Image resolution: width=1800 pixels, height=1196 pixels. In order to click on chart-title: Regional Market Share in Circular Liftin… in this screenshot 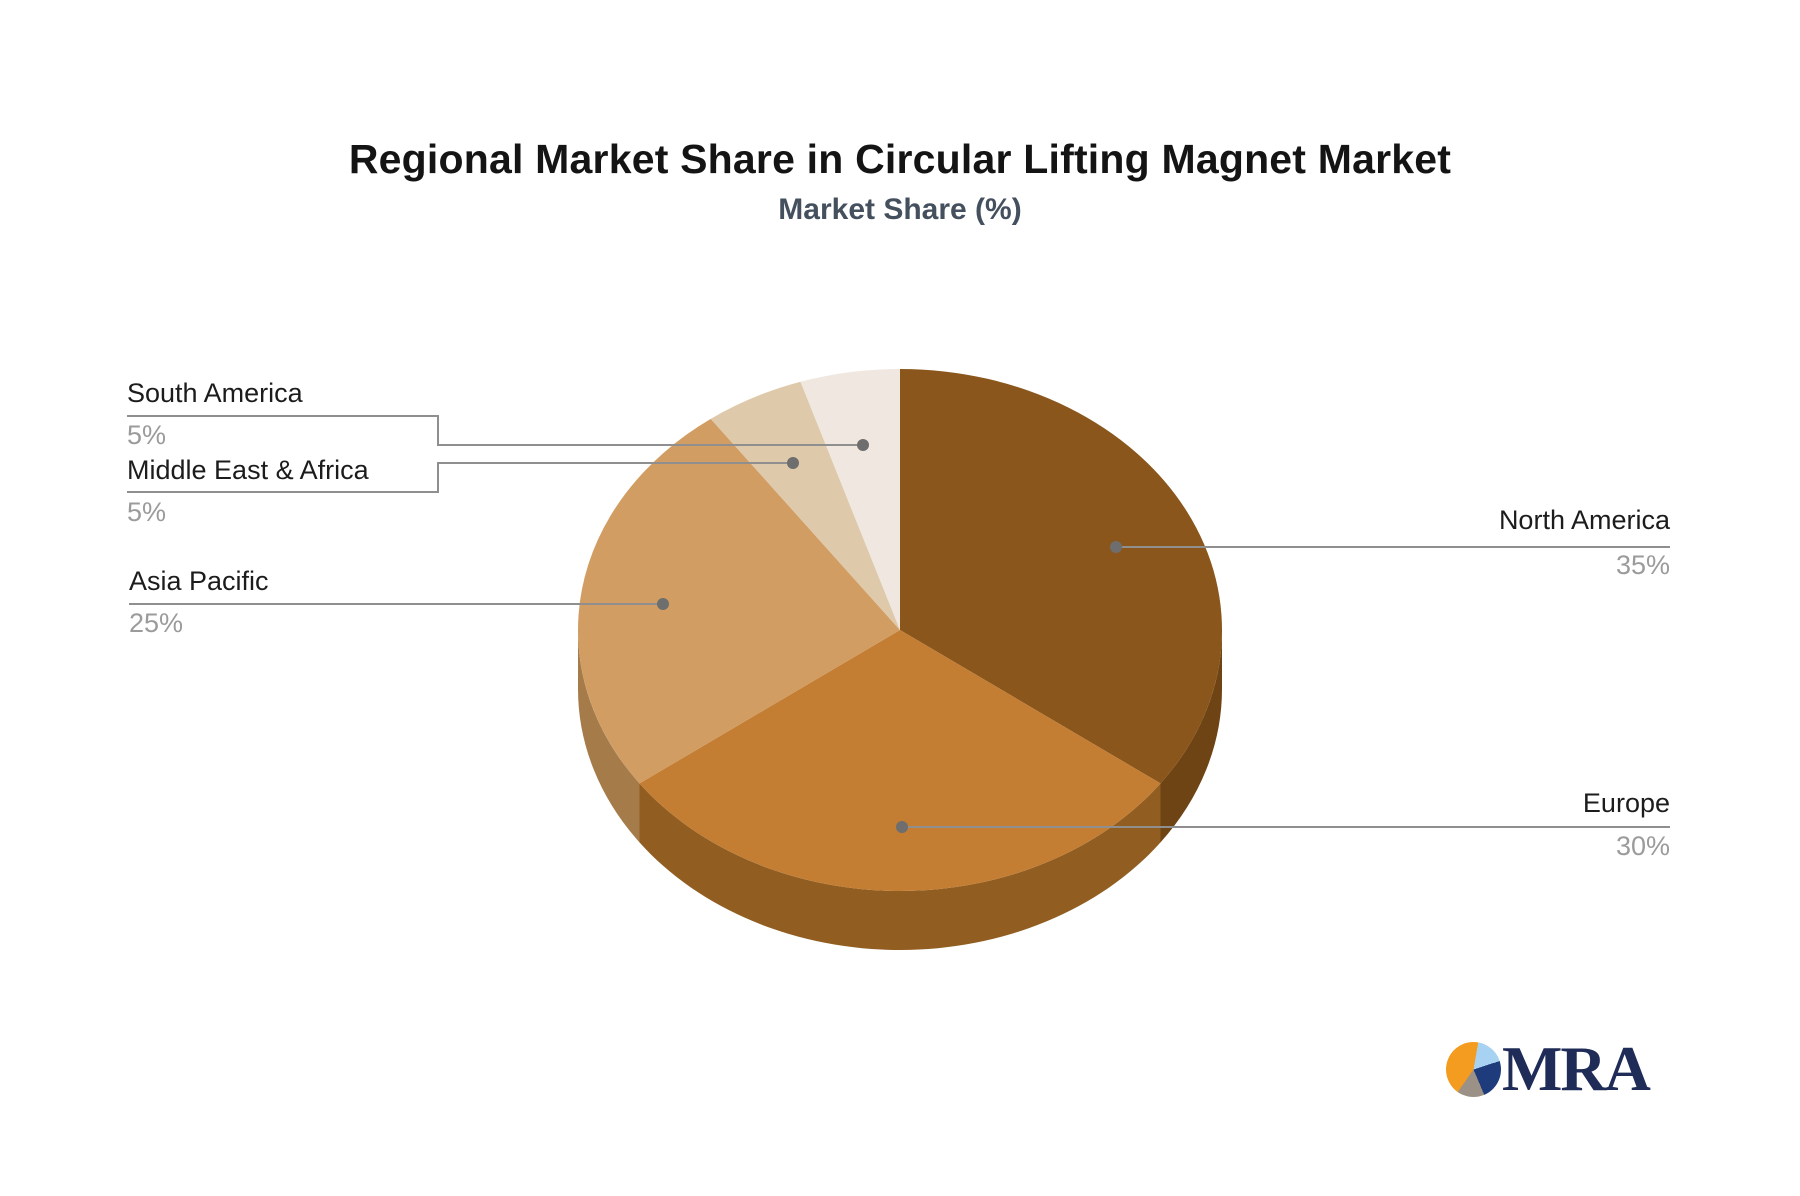, I will do `click(900, 159)`.